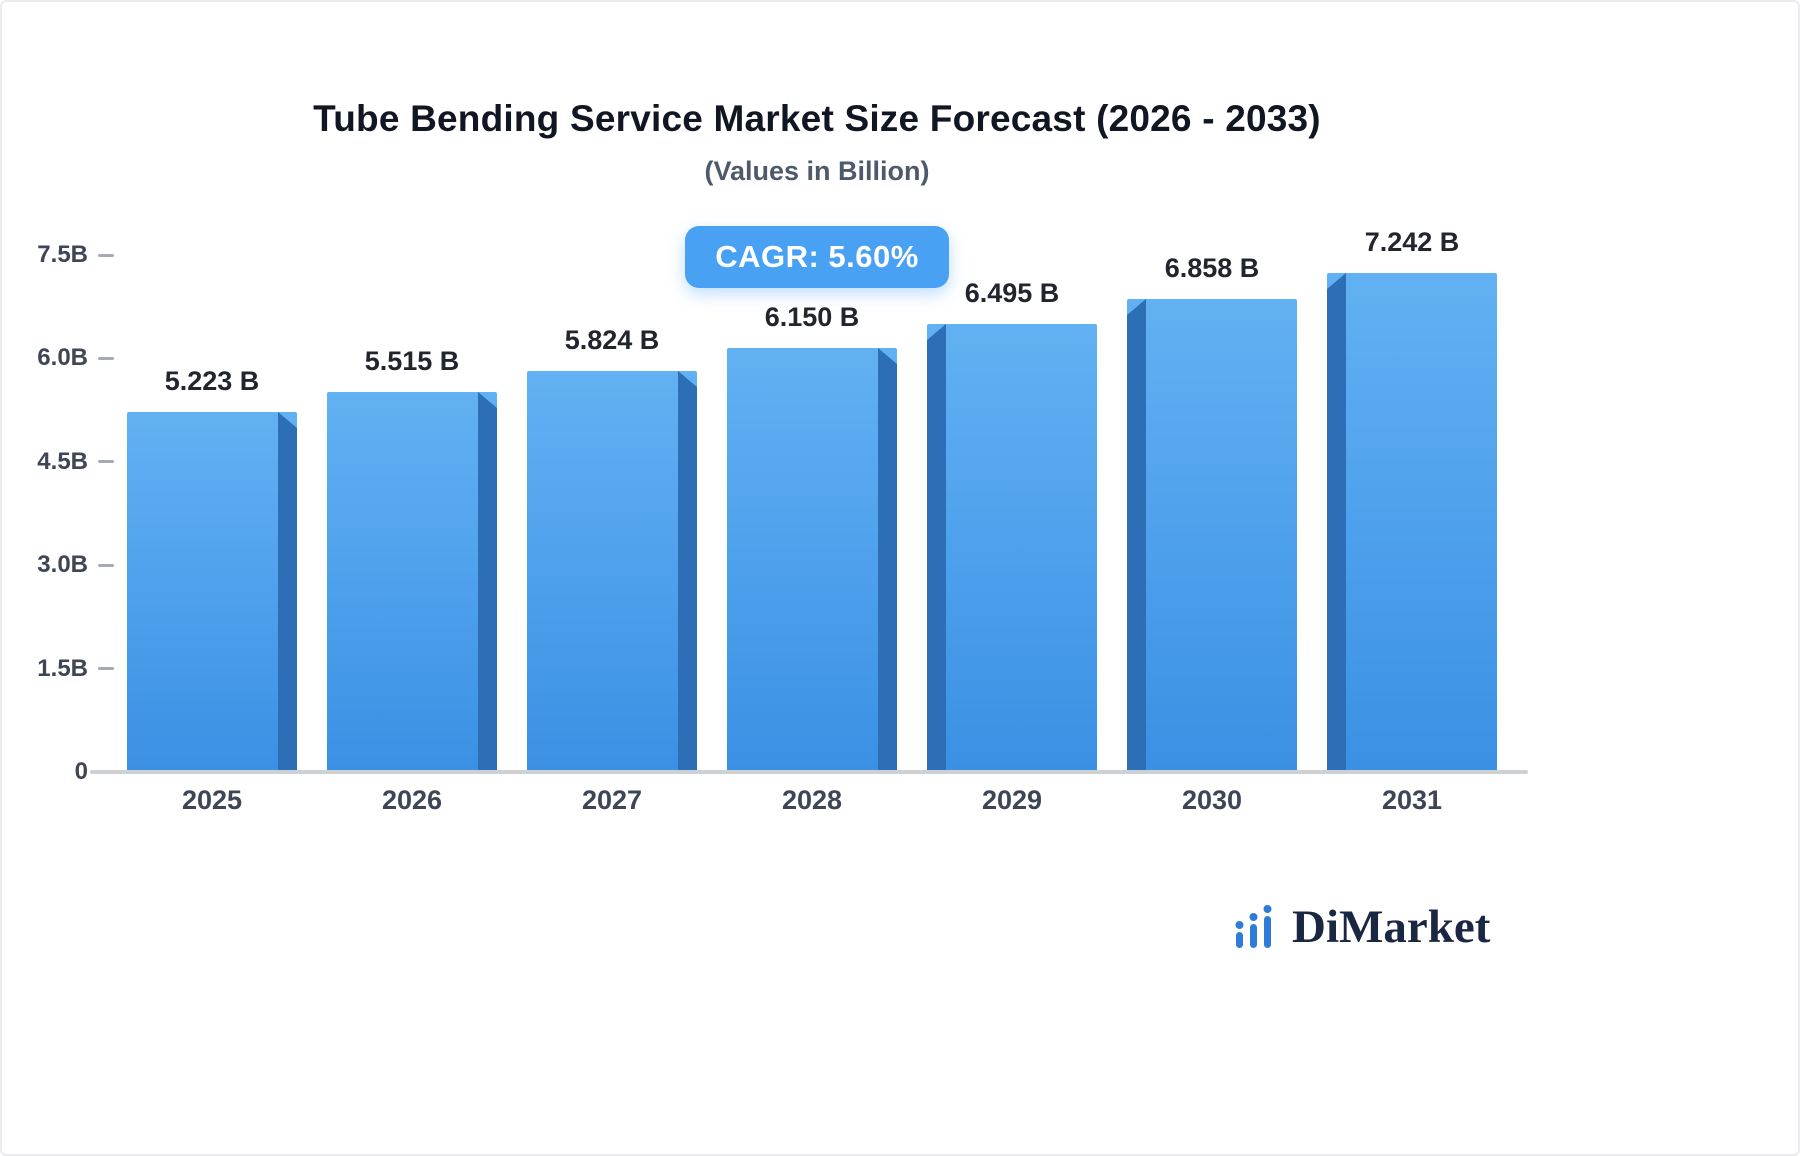 This screenshot has height=1156, width=1800. Describe the element at coordinates (612, 800) in the screenshot. I see `x-axis-label: 2027` at that location.